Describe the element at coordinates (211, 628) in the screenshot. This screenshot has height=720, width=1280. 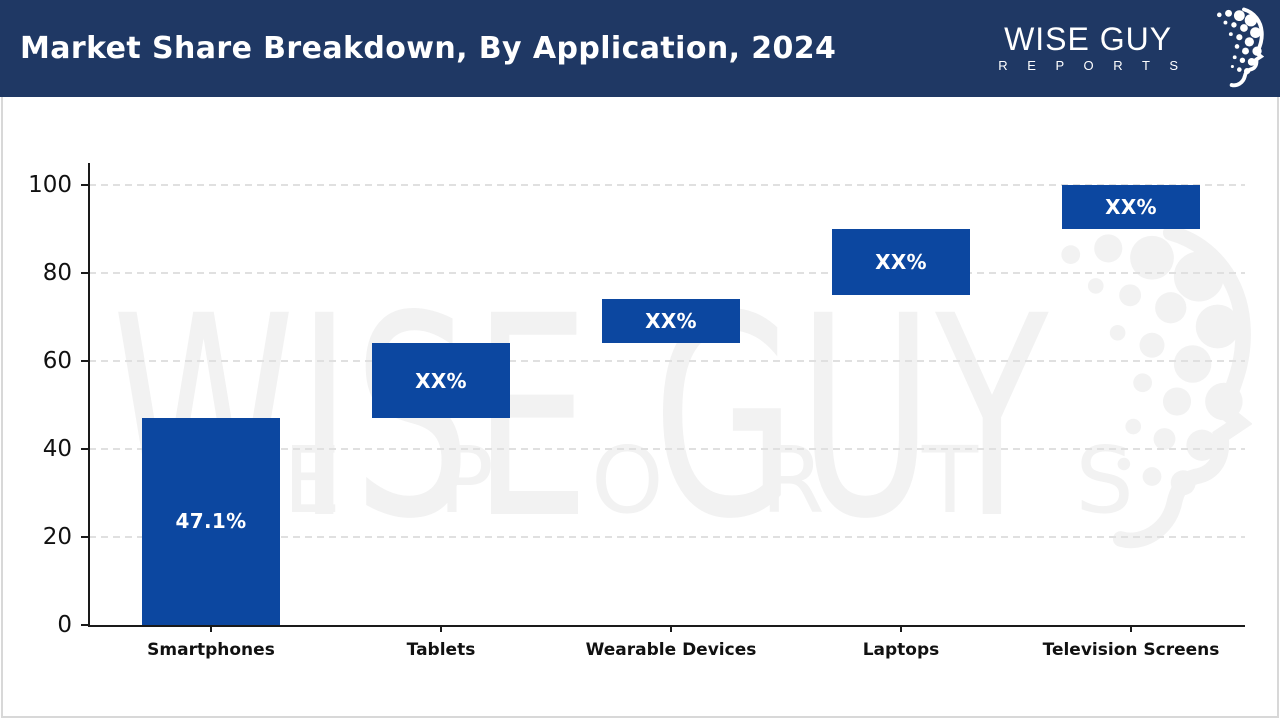
I see `x-tick-smartphones` at that location.